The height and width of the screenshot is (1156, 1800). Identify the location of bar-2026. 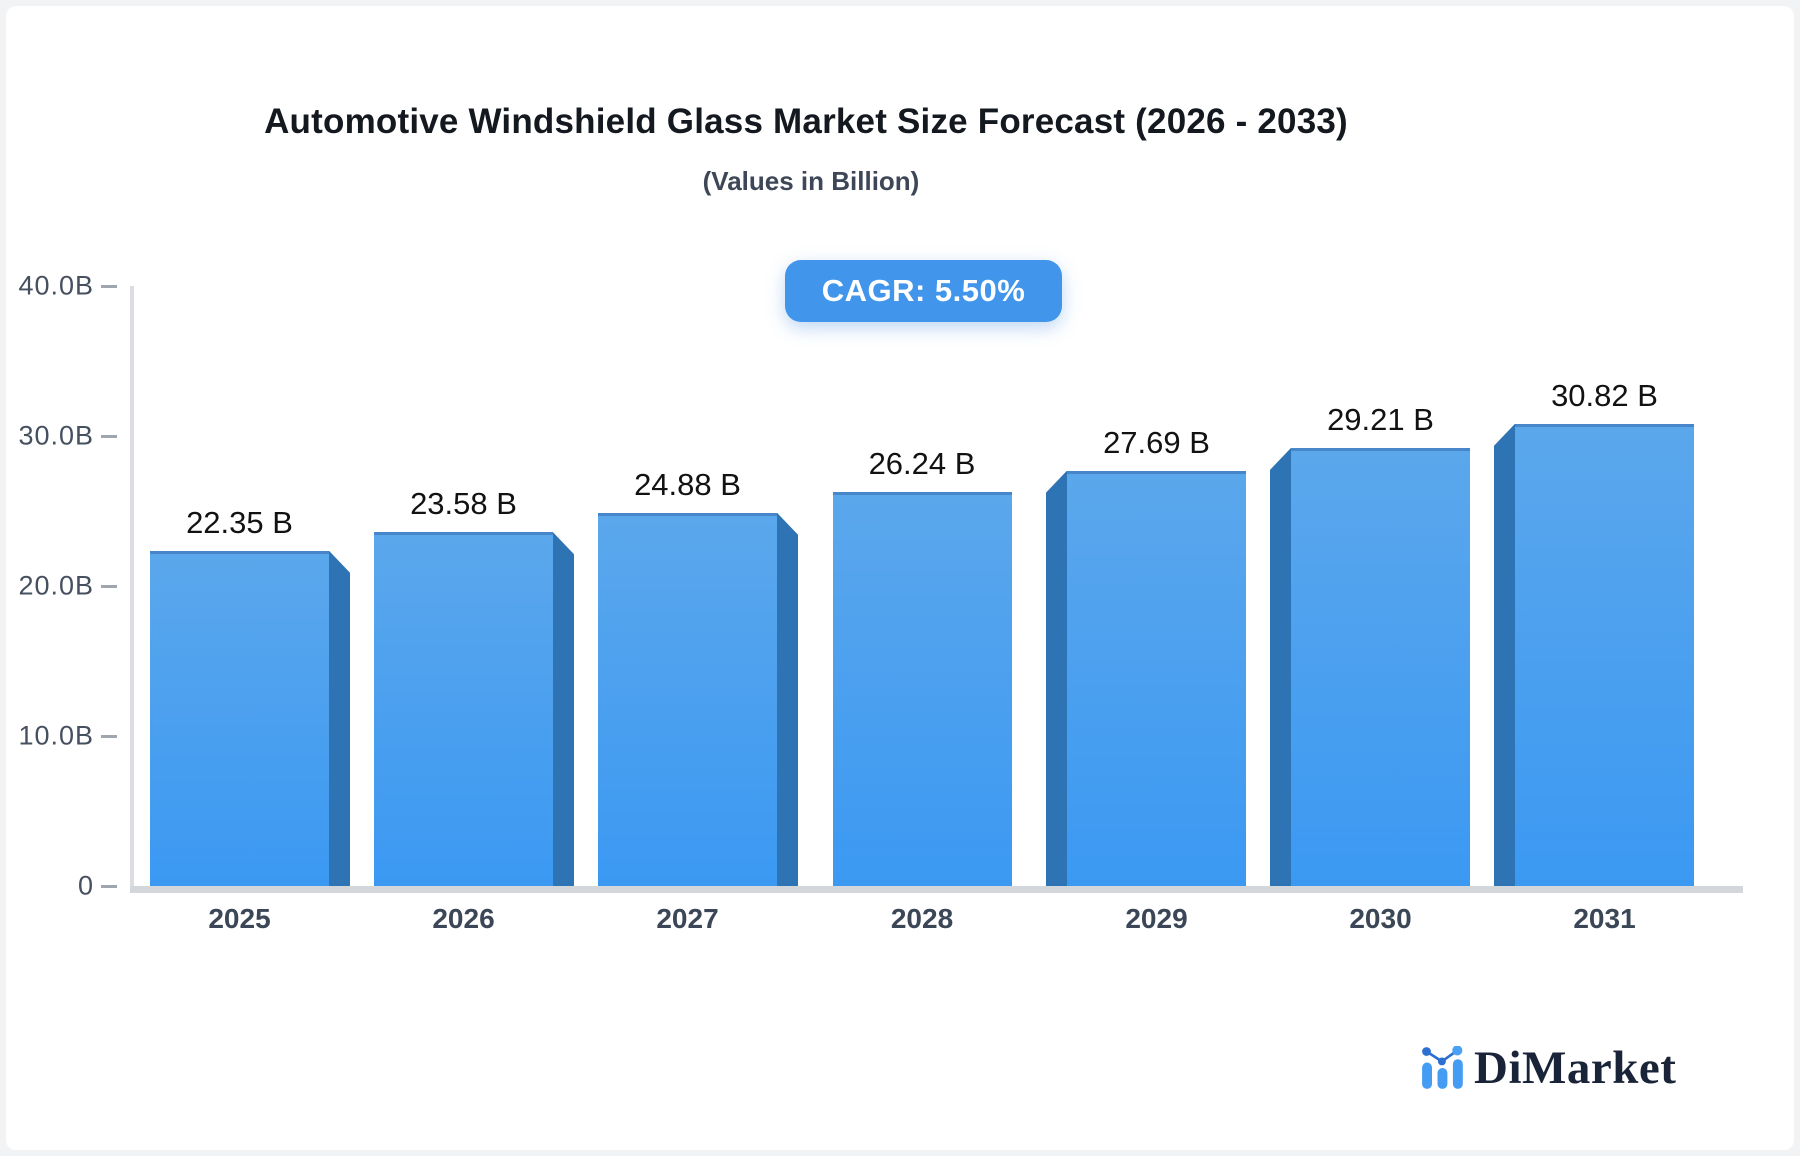
(474, 709).